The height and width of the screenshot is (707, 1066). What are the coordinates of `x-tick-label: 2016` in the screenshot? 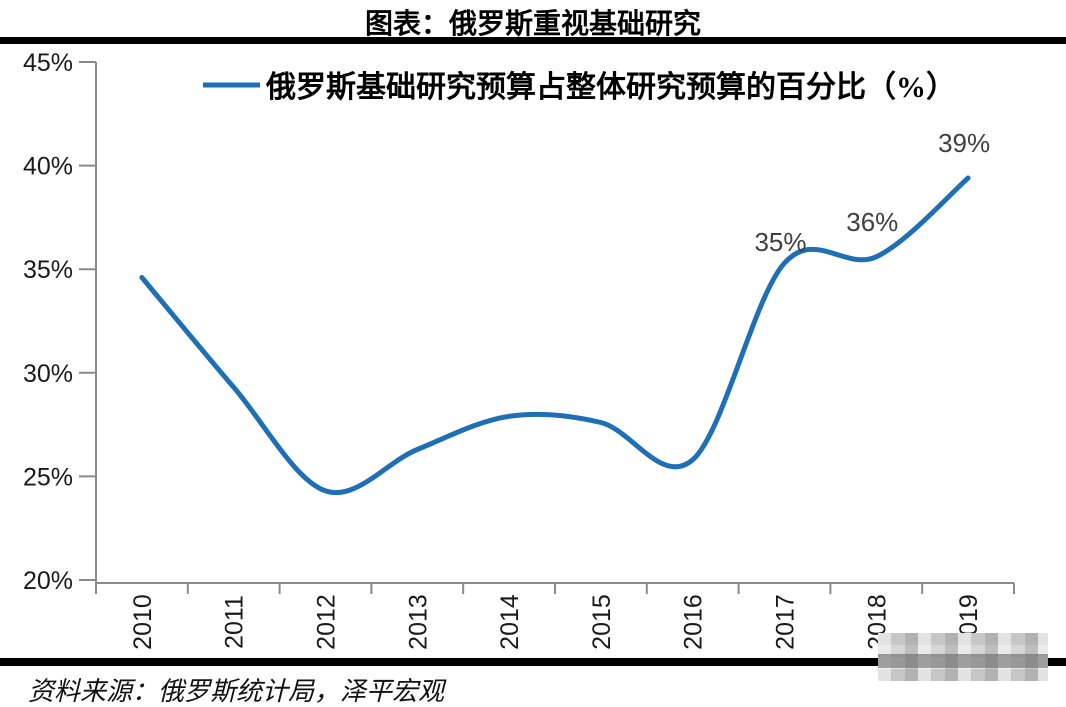 It's located at (694, 622).